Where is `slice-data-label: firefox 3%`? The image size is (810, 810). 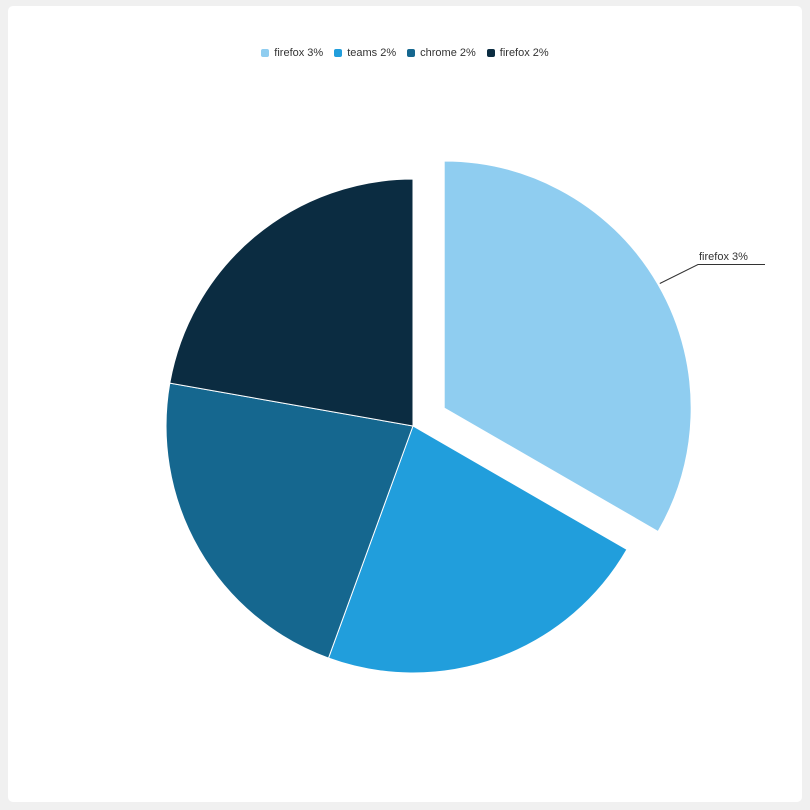
slice-data-label: firefox 3% is located at coordinates (723, 257).